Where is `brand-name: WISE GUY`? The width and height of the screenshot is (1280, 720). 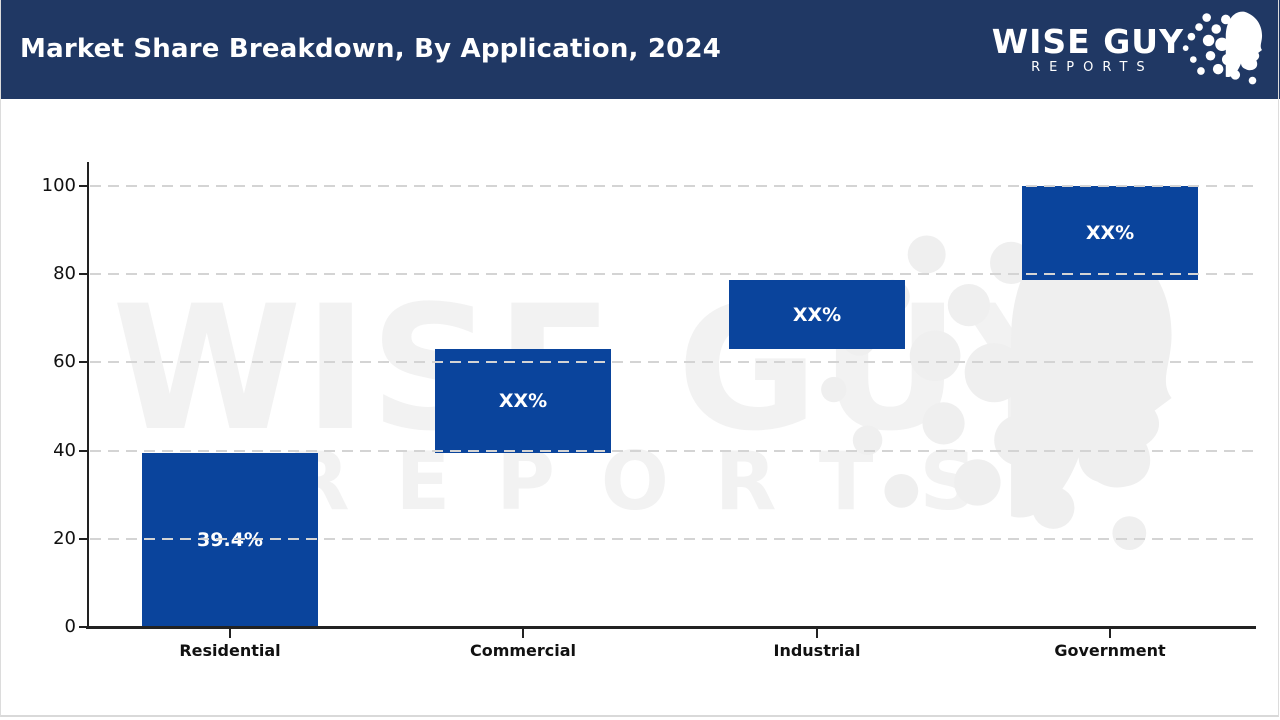
brand-name: WISE GUY is located at coordinates (1087, 41).